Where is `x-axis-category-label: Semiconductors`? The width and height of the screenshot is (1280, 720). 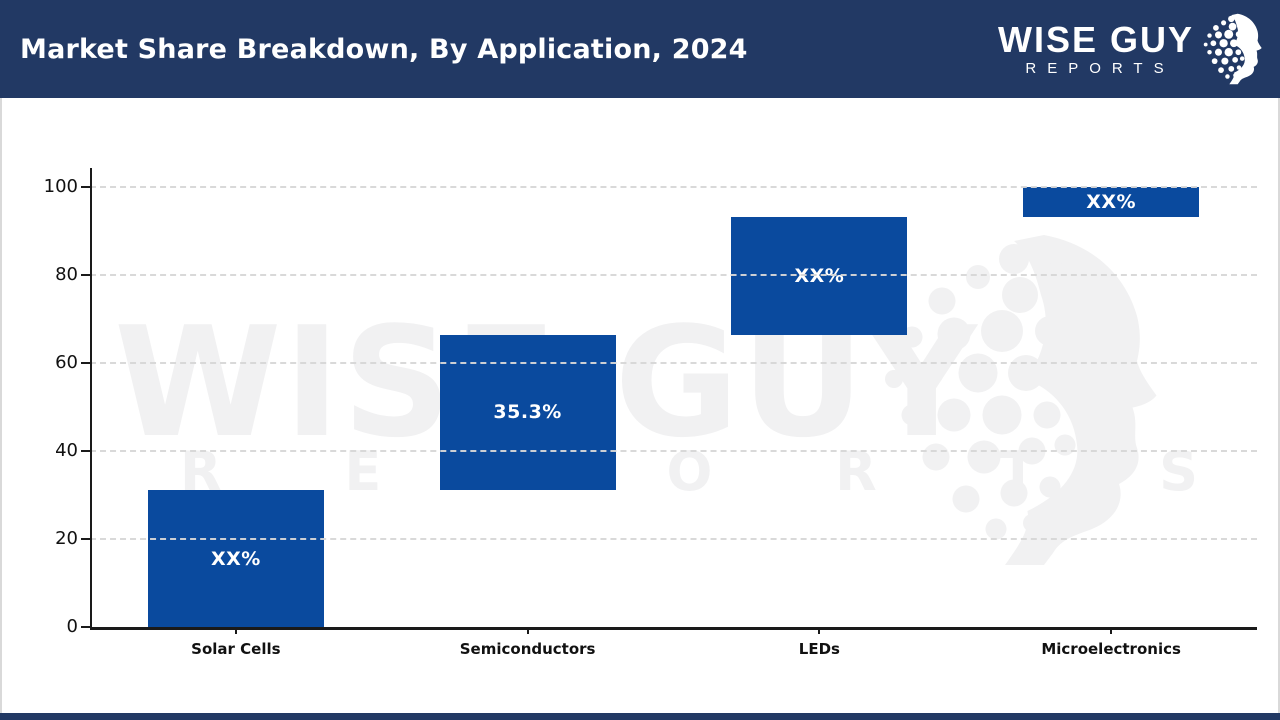 x-axis-category-label: Semiconductors is located at coordinates (527, 649).